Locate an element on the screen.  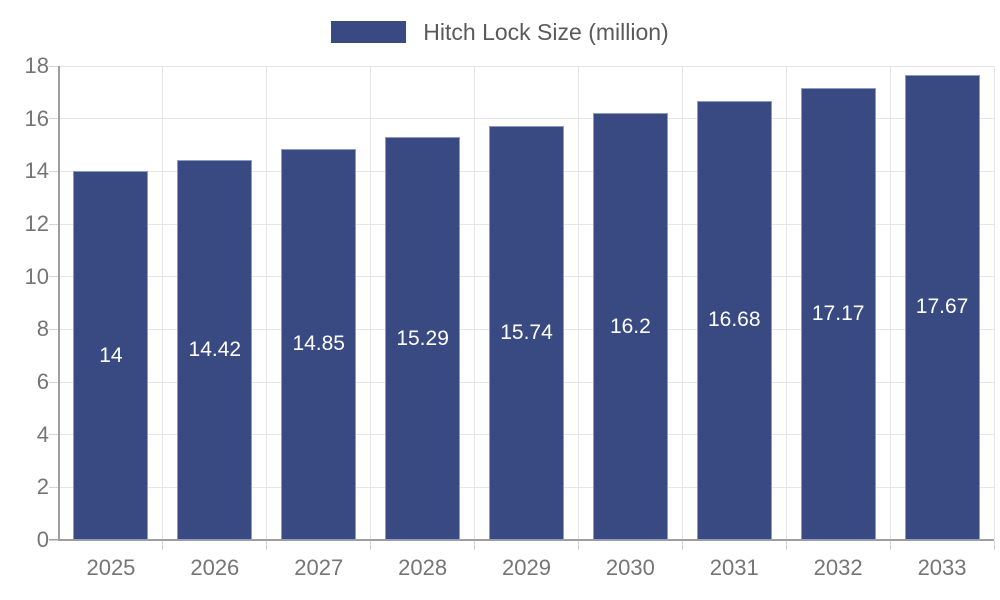
x-axis-line is located at coordinates (521, 540).